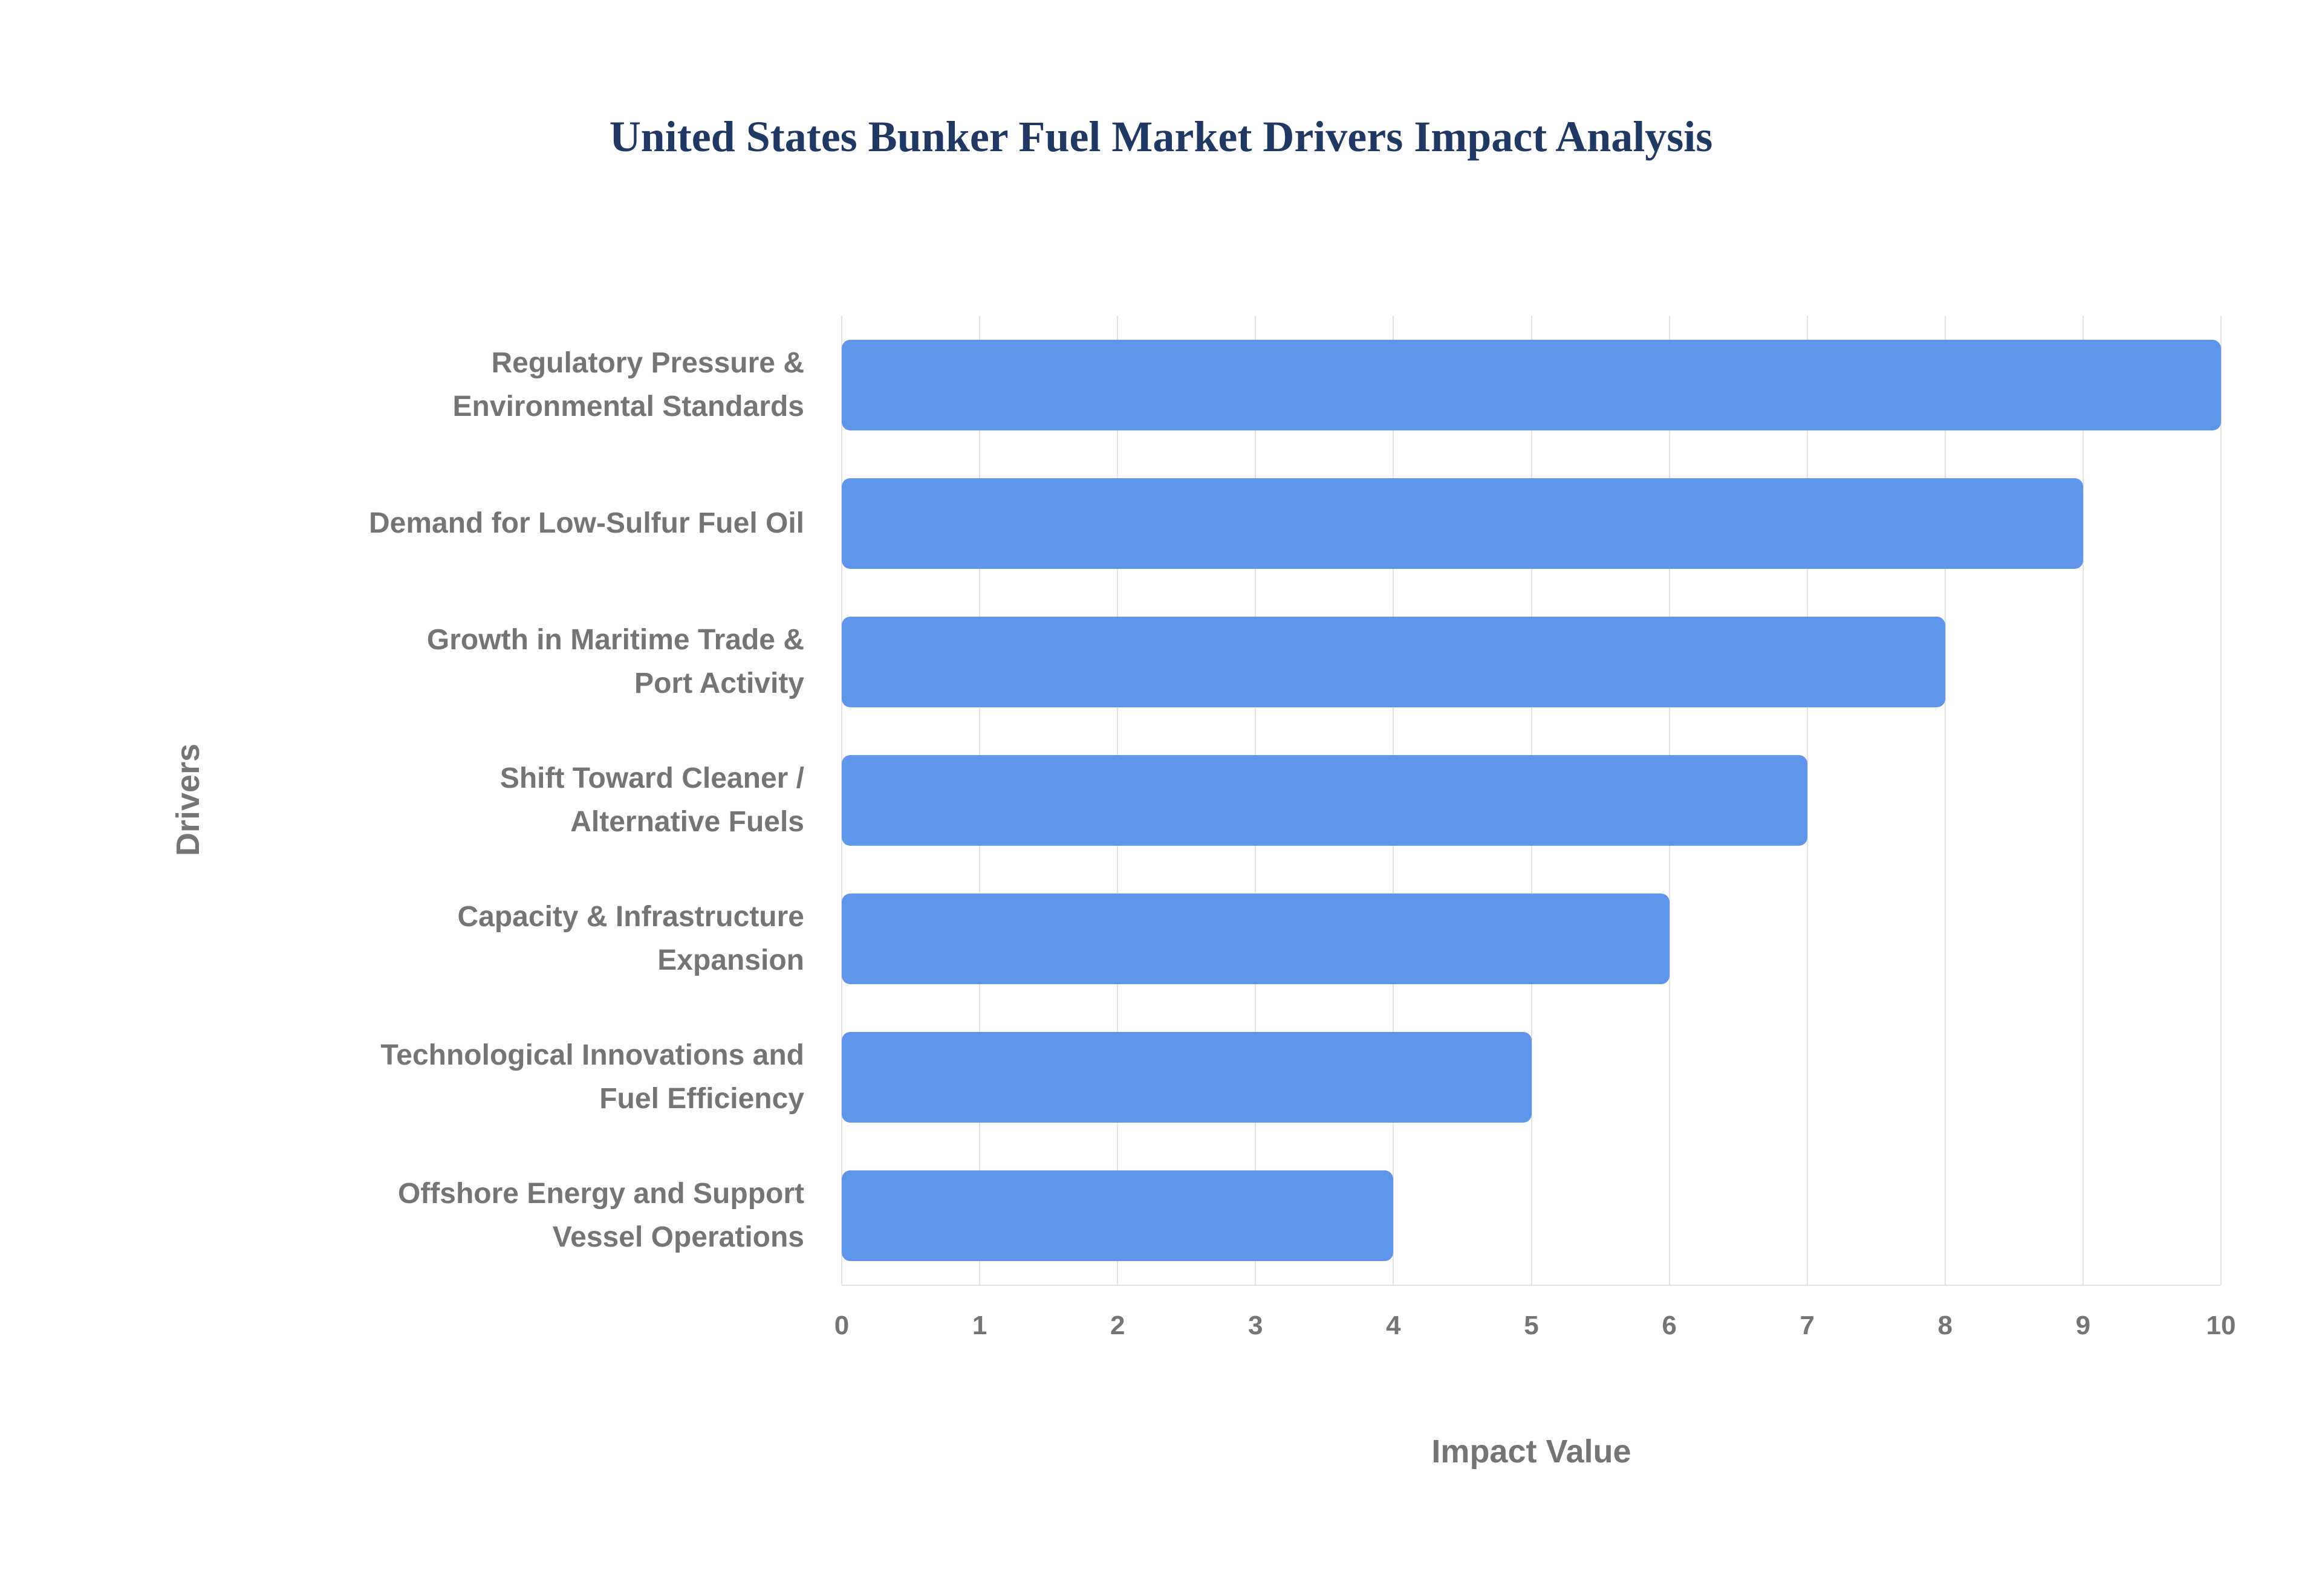 Image resolution: width=2322 pixels, height=1596 pixels. I want to click on category-label: Capacity & Infrastructure Expansion, so click(631, 938).